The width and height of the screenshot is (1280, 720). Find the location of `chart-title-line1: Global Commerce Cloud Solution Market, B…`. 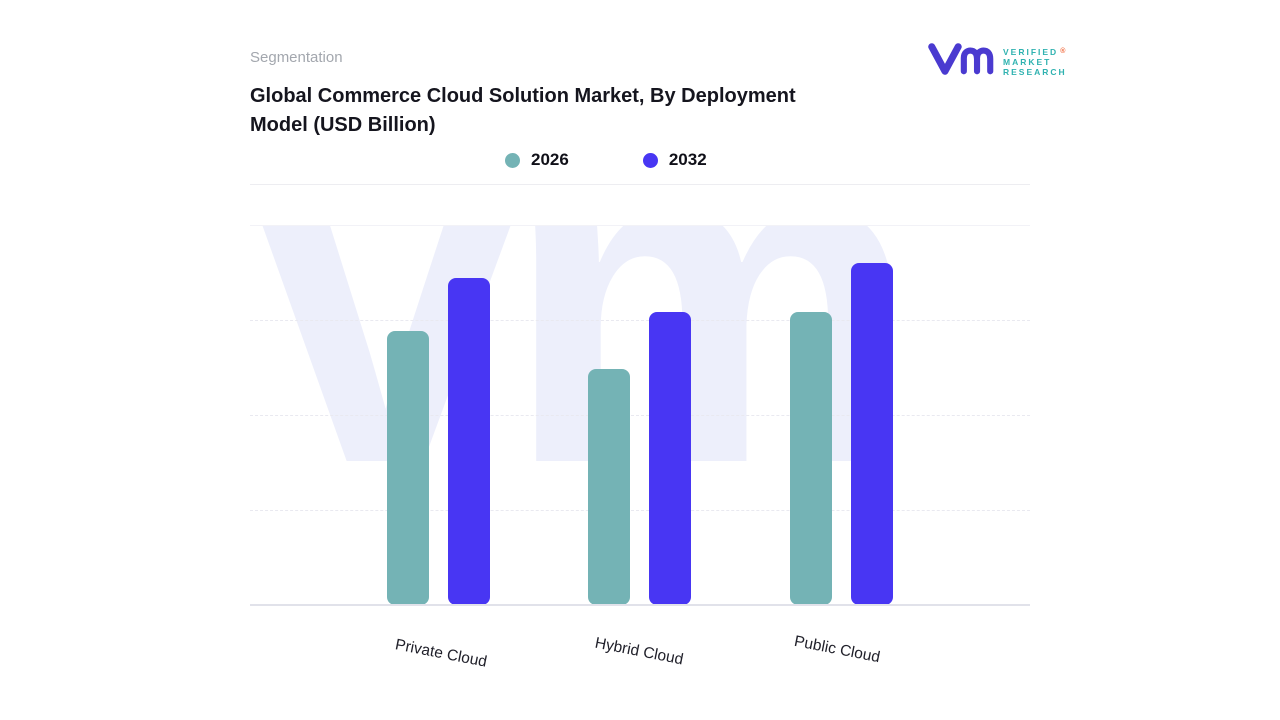

chart-title-line1: Global Commerce Cloud Solution Market, B… is located at coordinates (523, 96).